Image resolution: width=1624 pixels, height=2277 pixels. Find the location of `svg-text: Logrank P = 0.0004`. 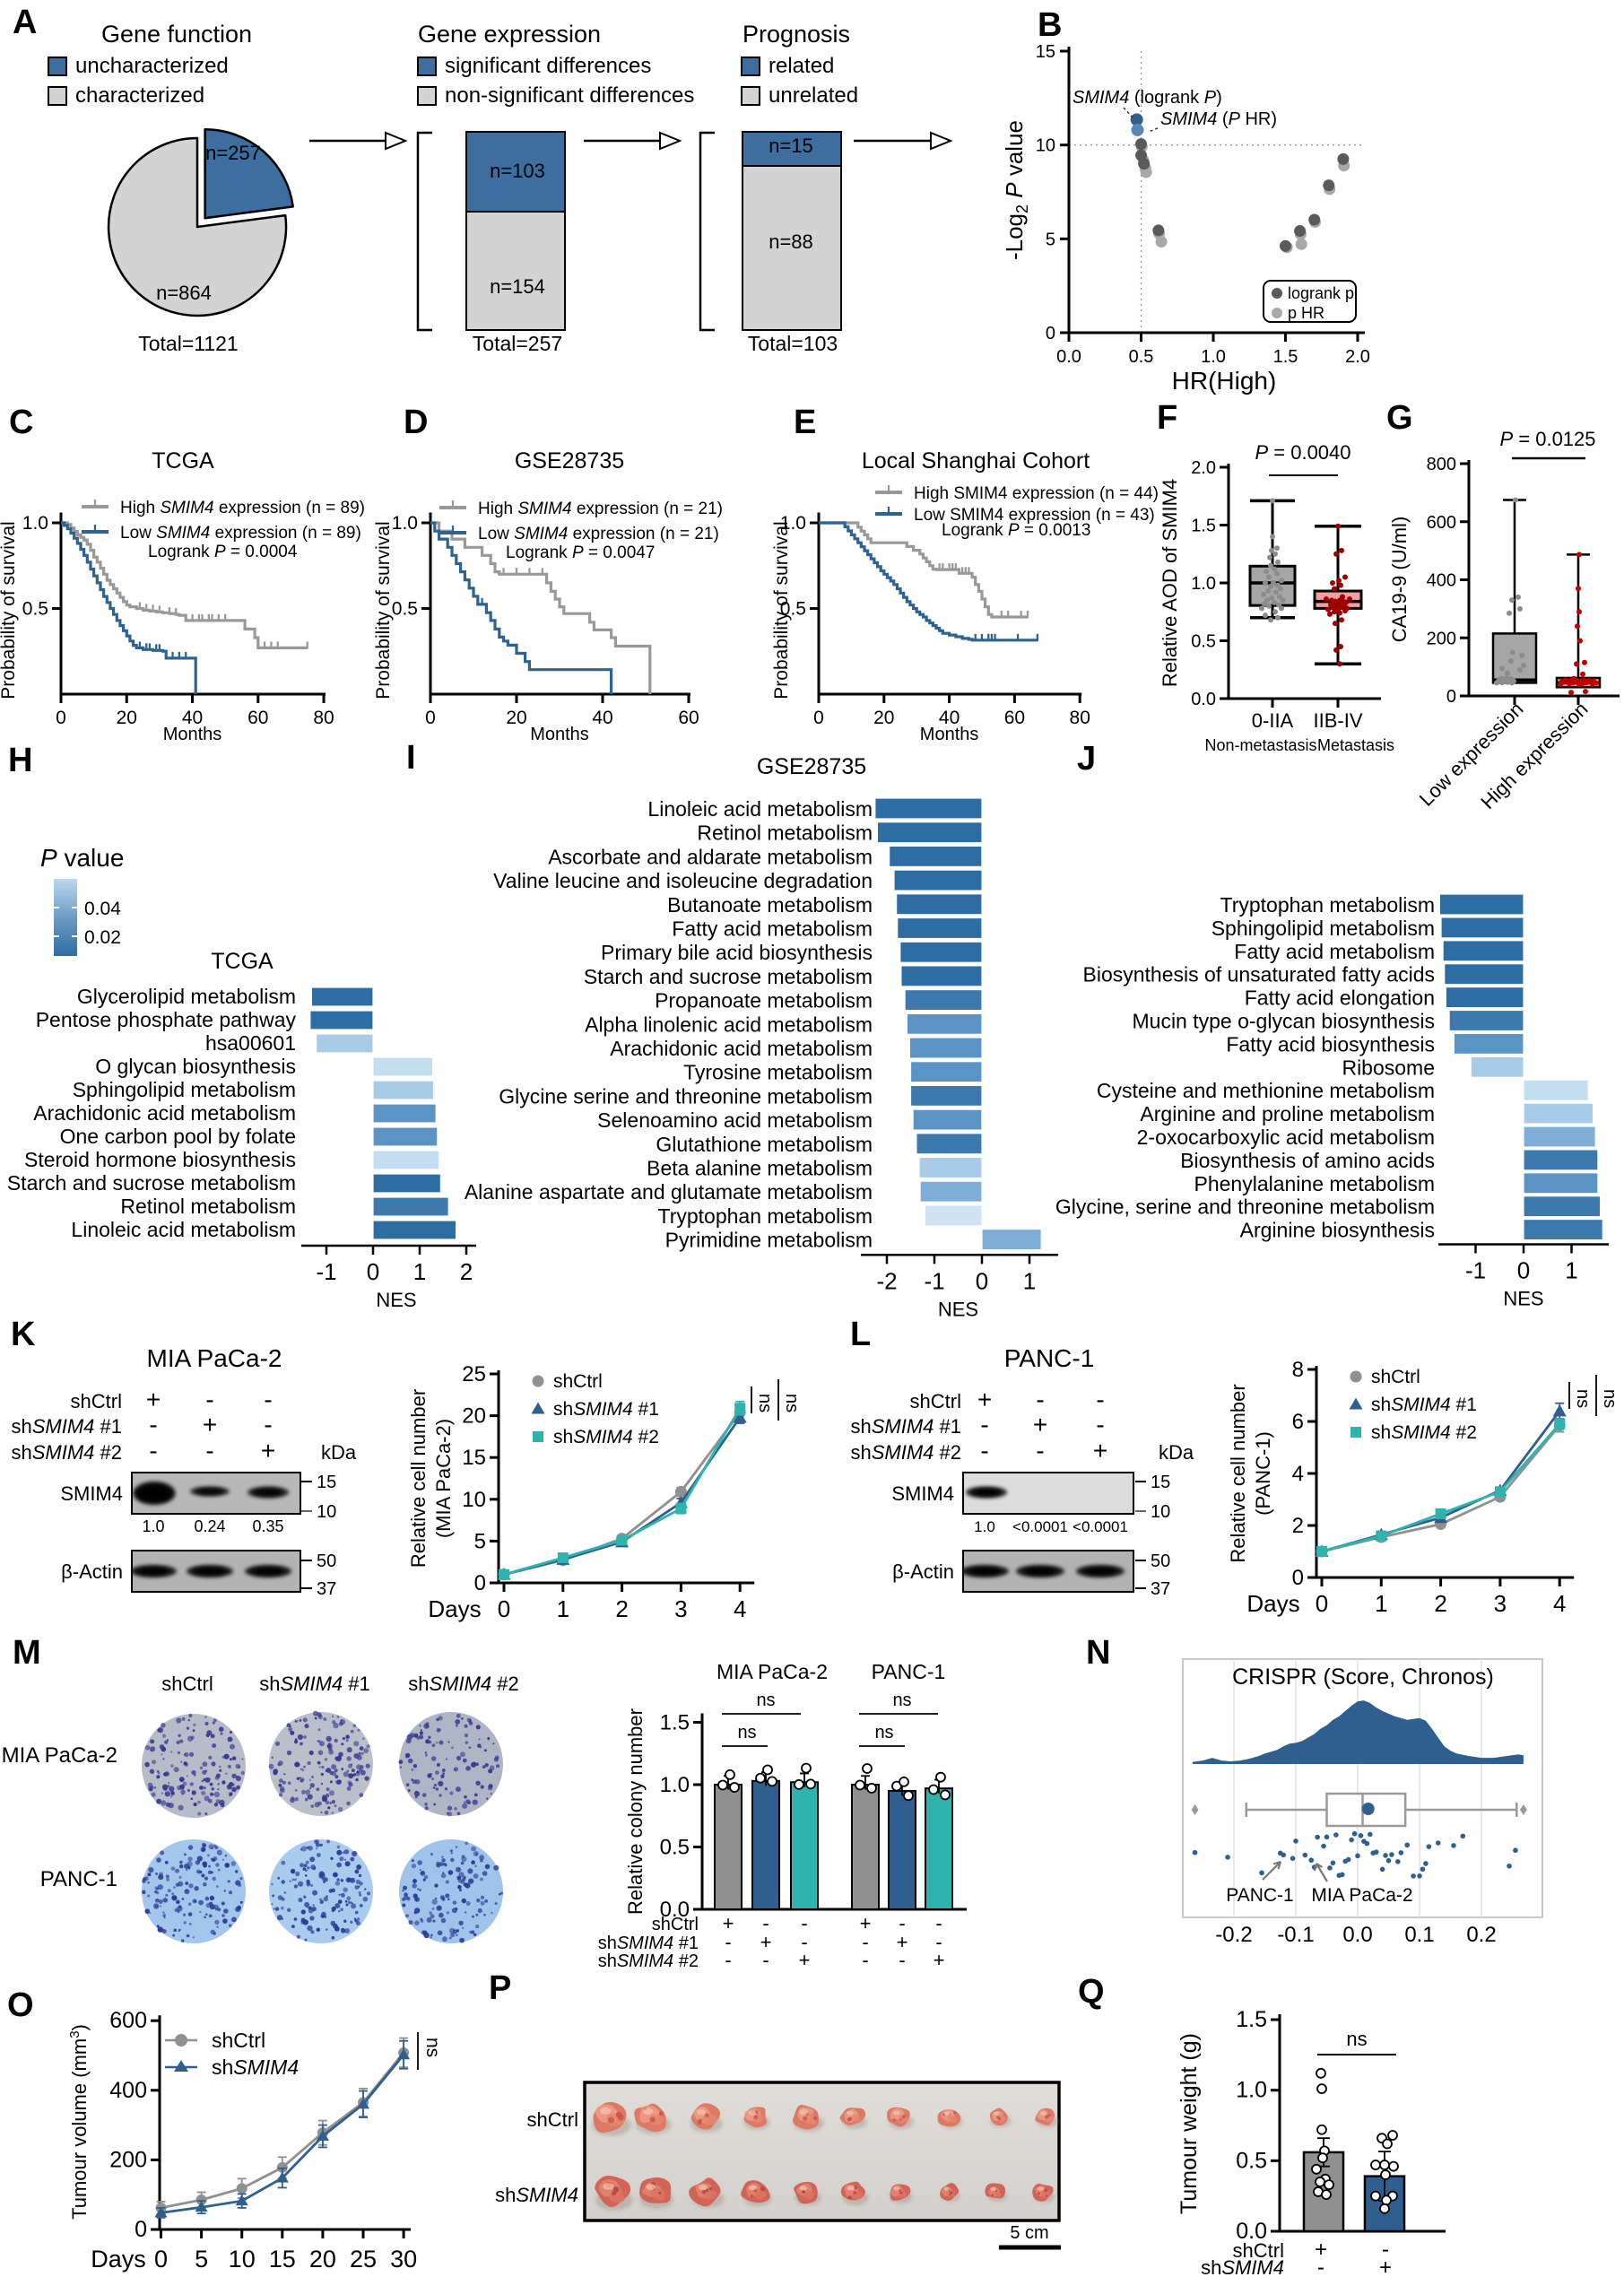

svg-text: Logrank P = 0.0004 is located at coordinates (223, 552).